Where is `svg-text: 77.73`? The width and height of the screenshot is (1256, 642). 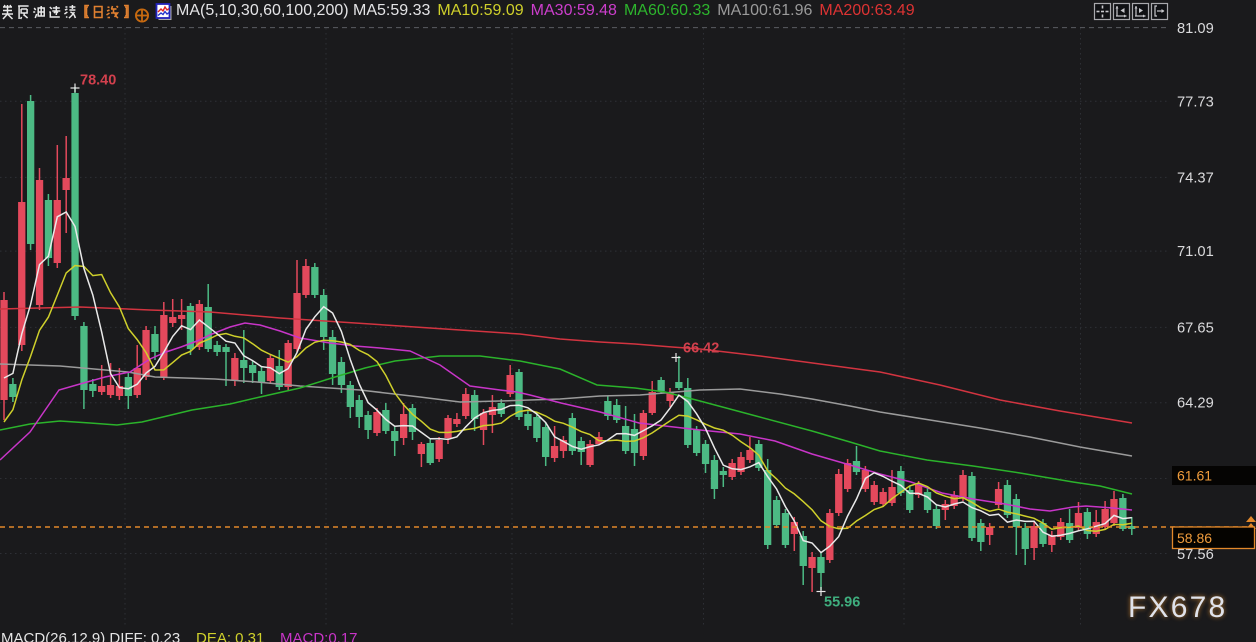 svg-text: 77.73 is located at coordinates (1195, 102).